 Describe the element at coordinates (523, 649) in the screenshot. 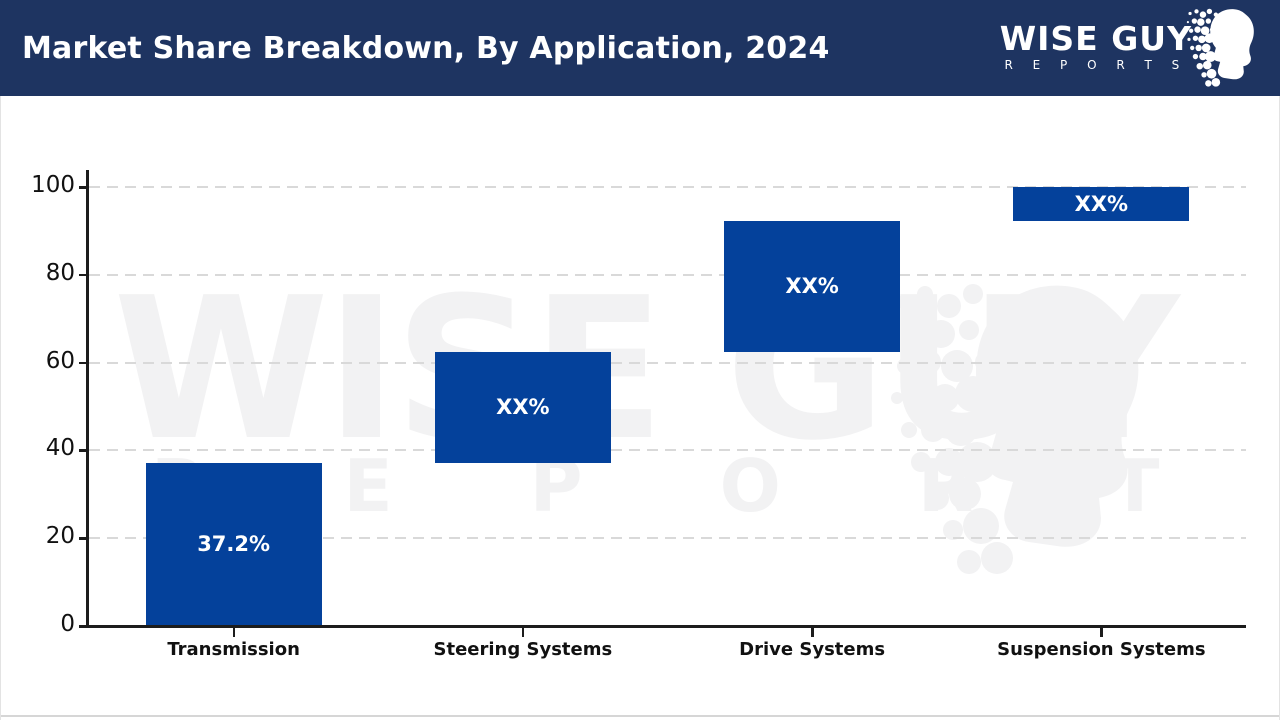

I see `x-category-label-1: Steering Systems` at that location.